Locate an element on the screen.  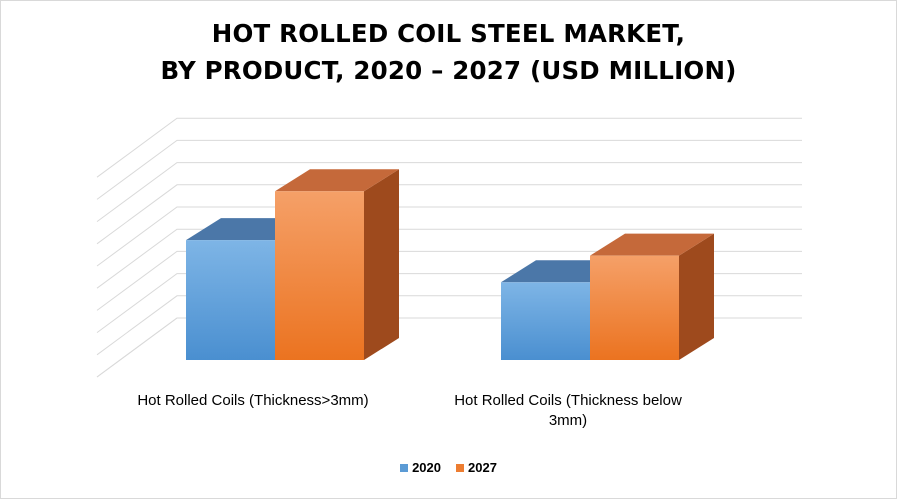
legend-label-2027: 2027 is located at coordinates (482, 467).